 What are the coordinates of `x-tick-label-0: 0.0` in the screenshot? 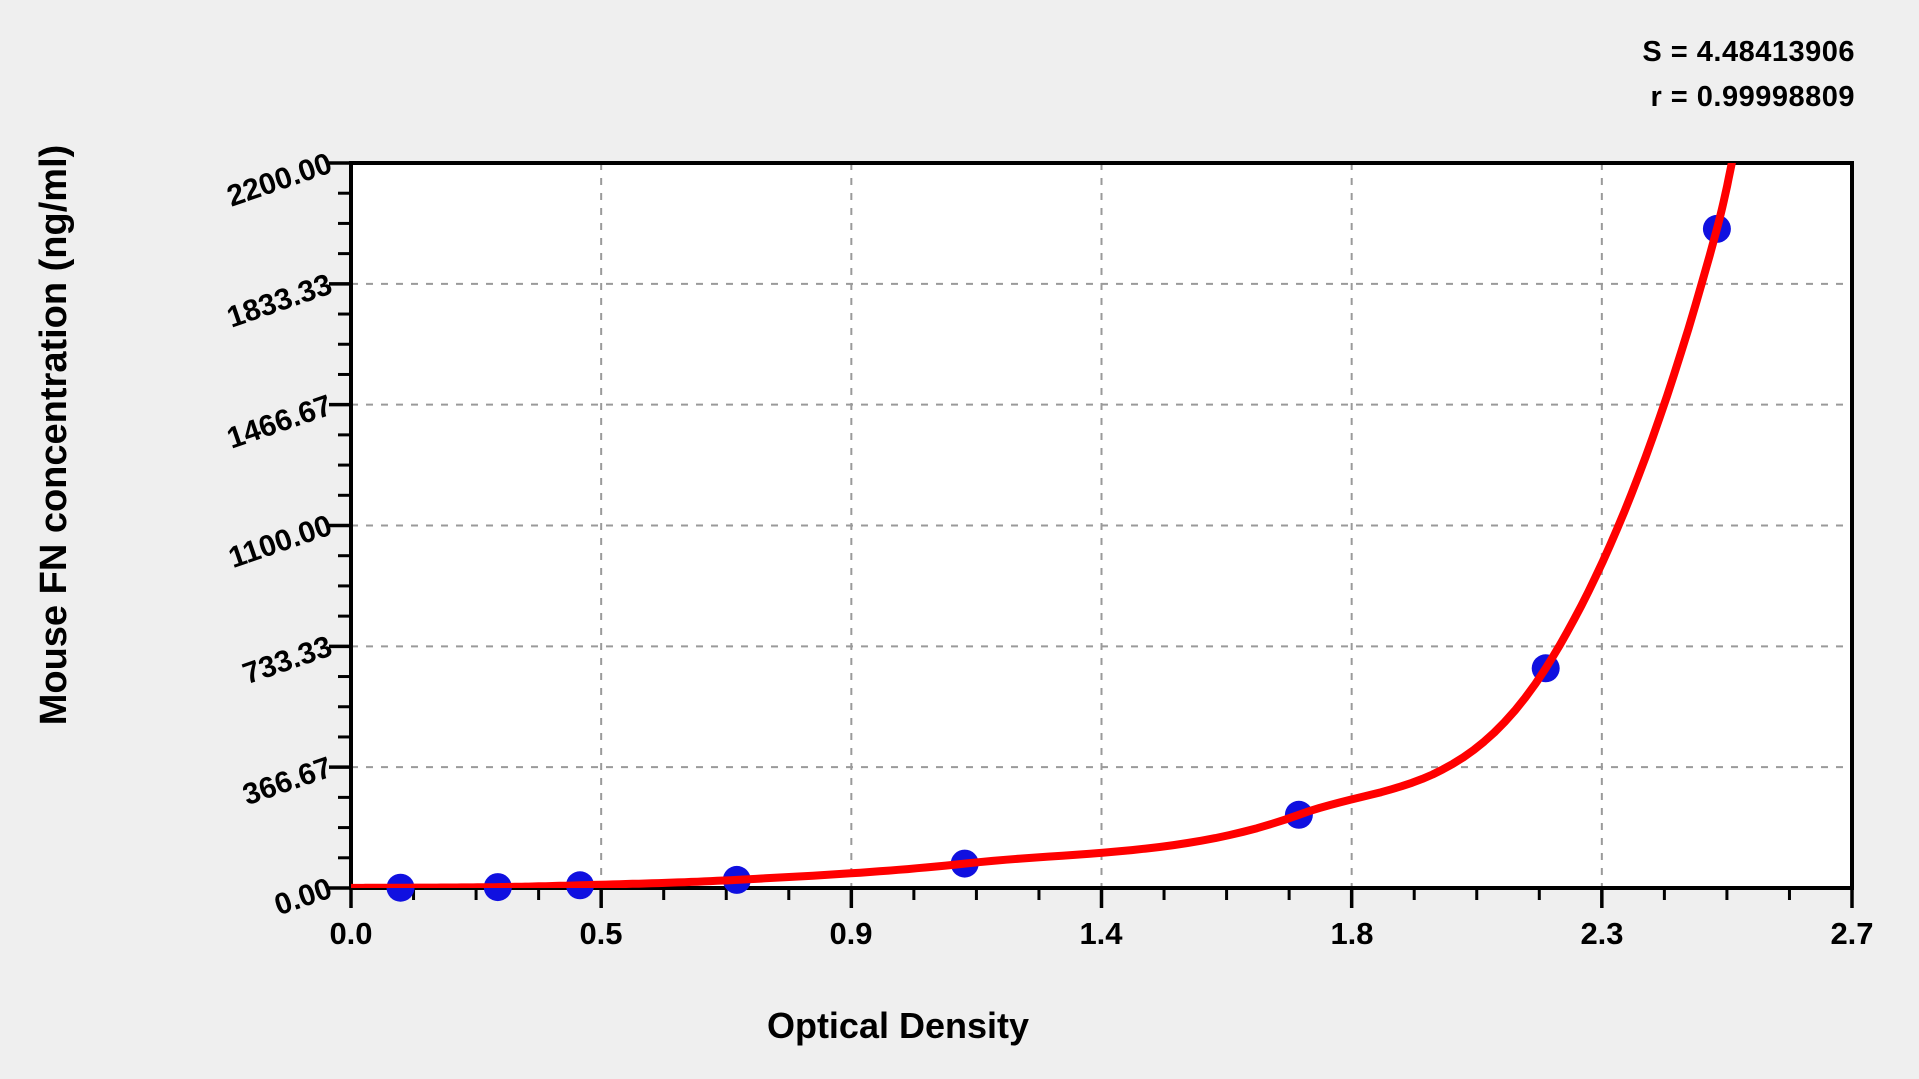 It's located at (351, 933).